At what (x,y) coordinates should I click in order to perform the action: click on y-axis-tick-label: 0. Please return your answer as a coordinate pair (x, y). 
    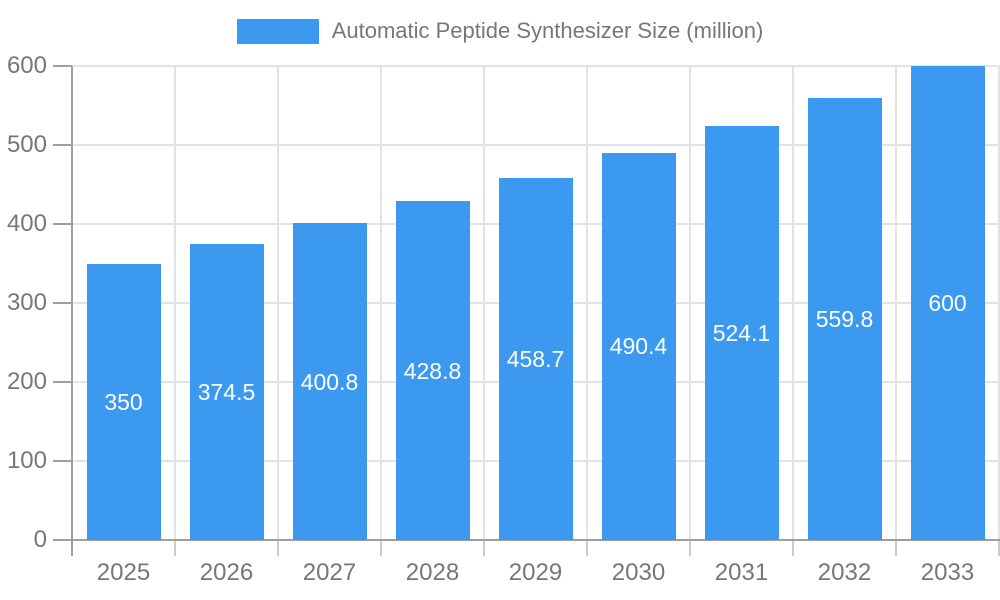
    Looking at the image, I should click on (40, 539).